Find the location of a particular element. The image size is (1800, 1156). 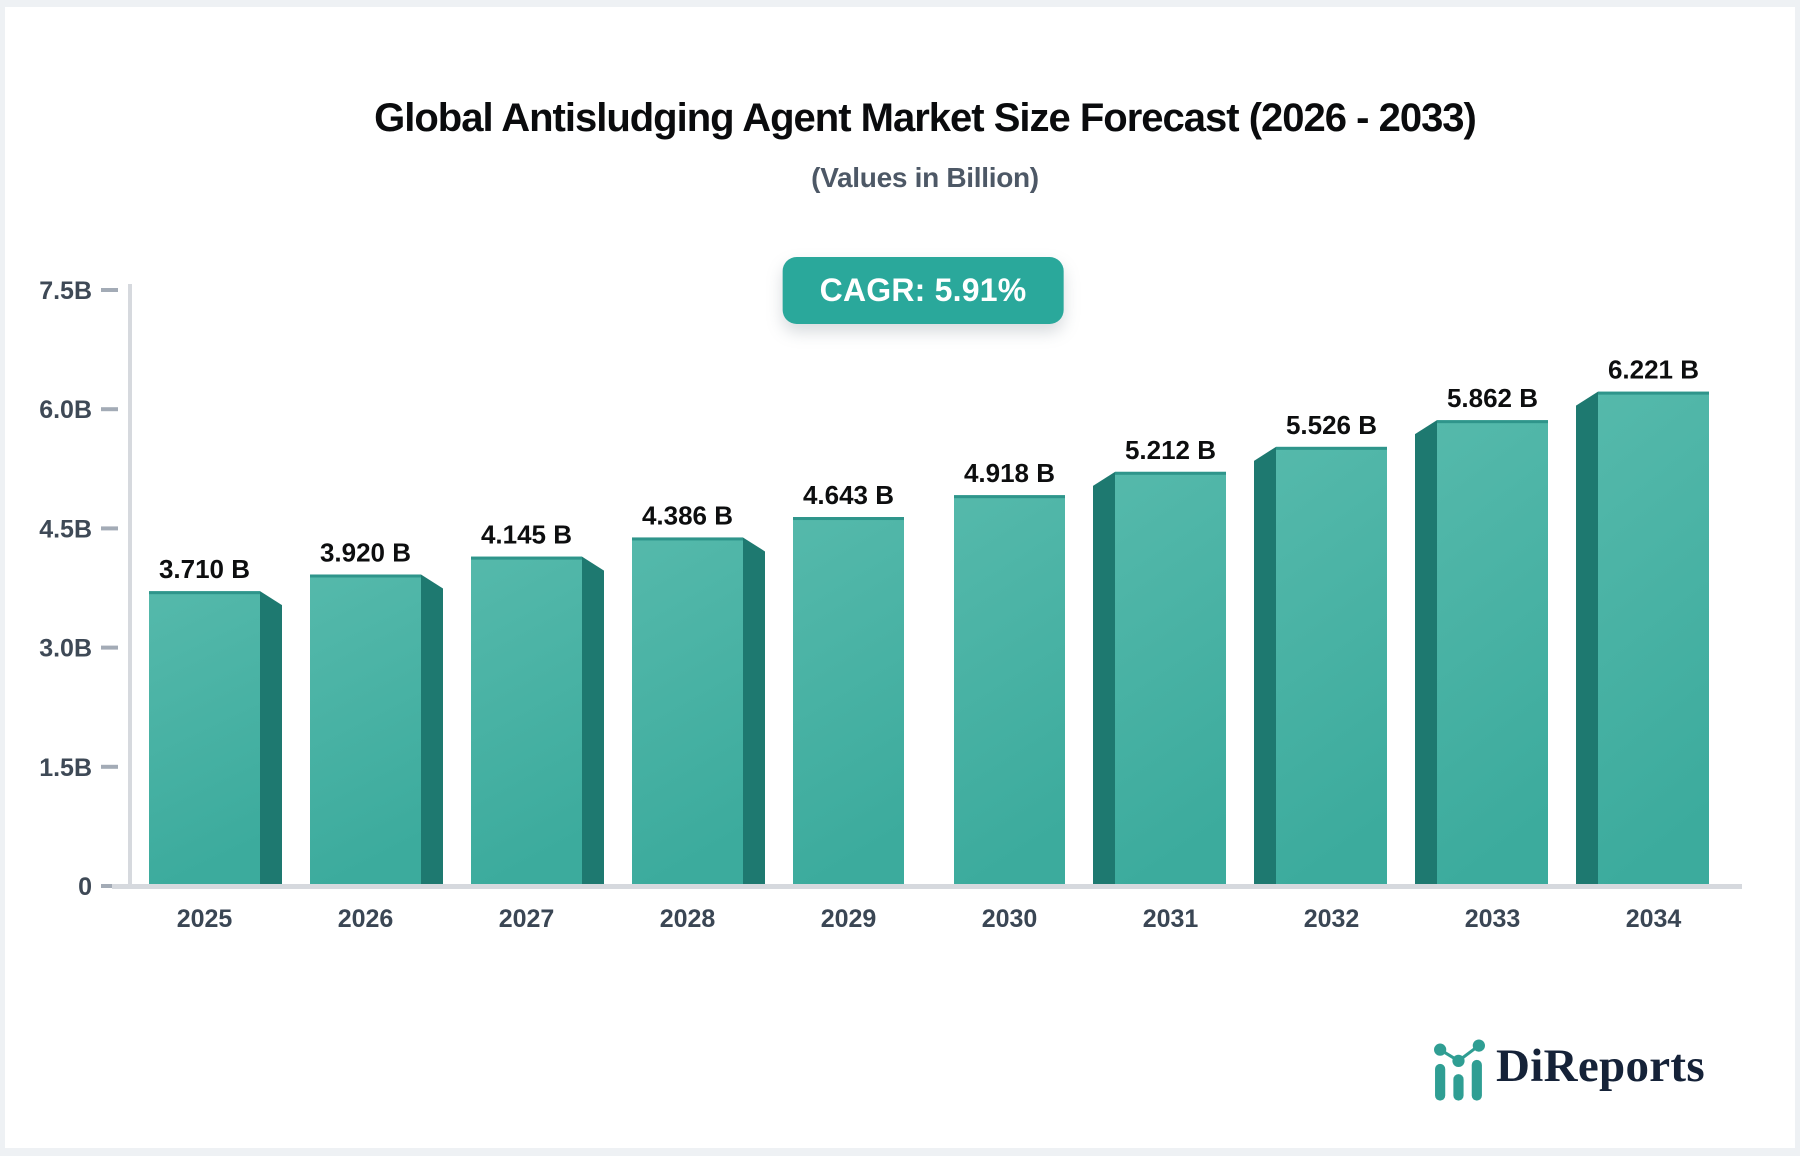

y-axis-tick-label: 6.0B is located at coordinates (65, 410).